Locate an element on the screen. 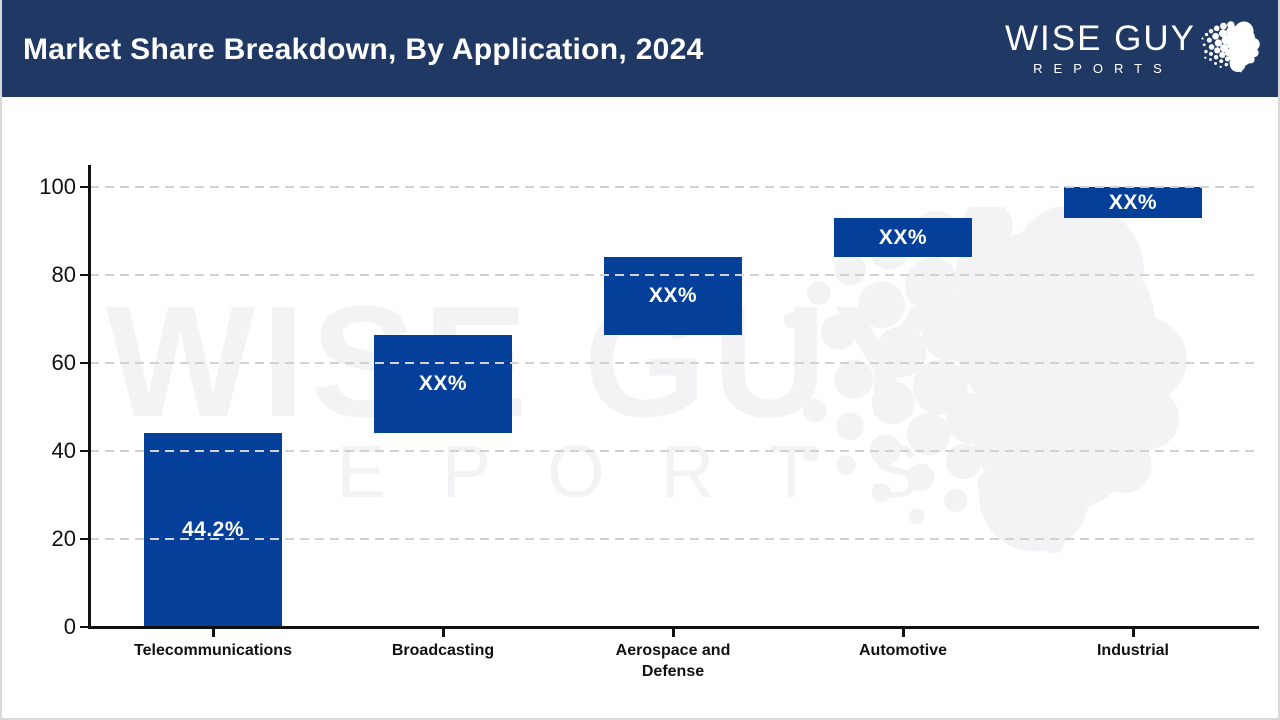  x-axis-category-label: Telecommunications is located at coordinates (213, 650).